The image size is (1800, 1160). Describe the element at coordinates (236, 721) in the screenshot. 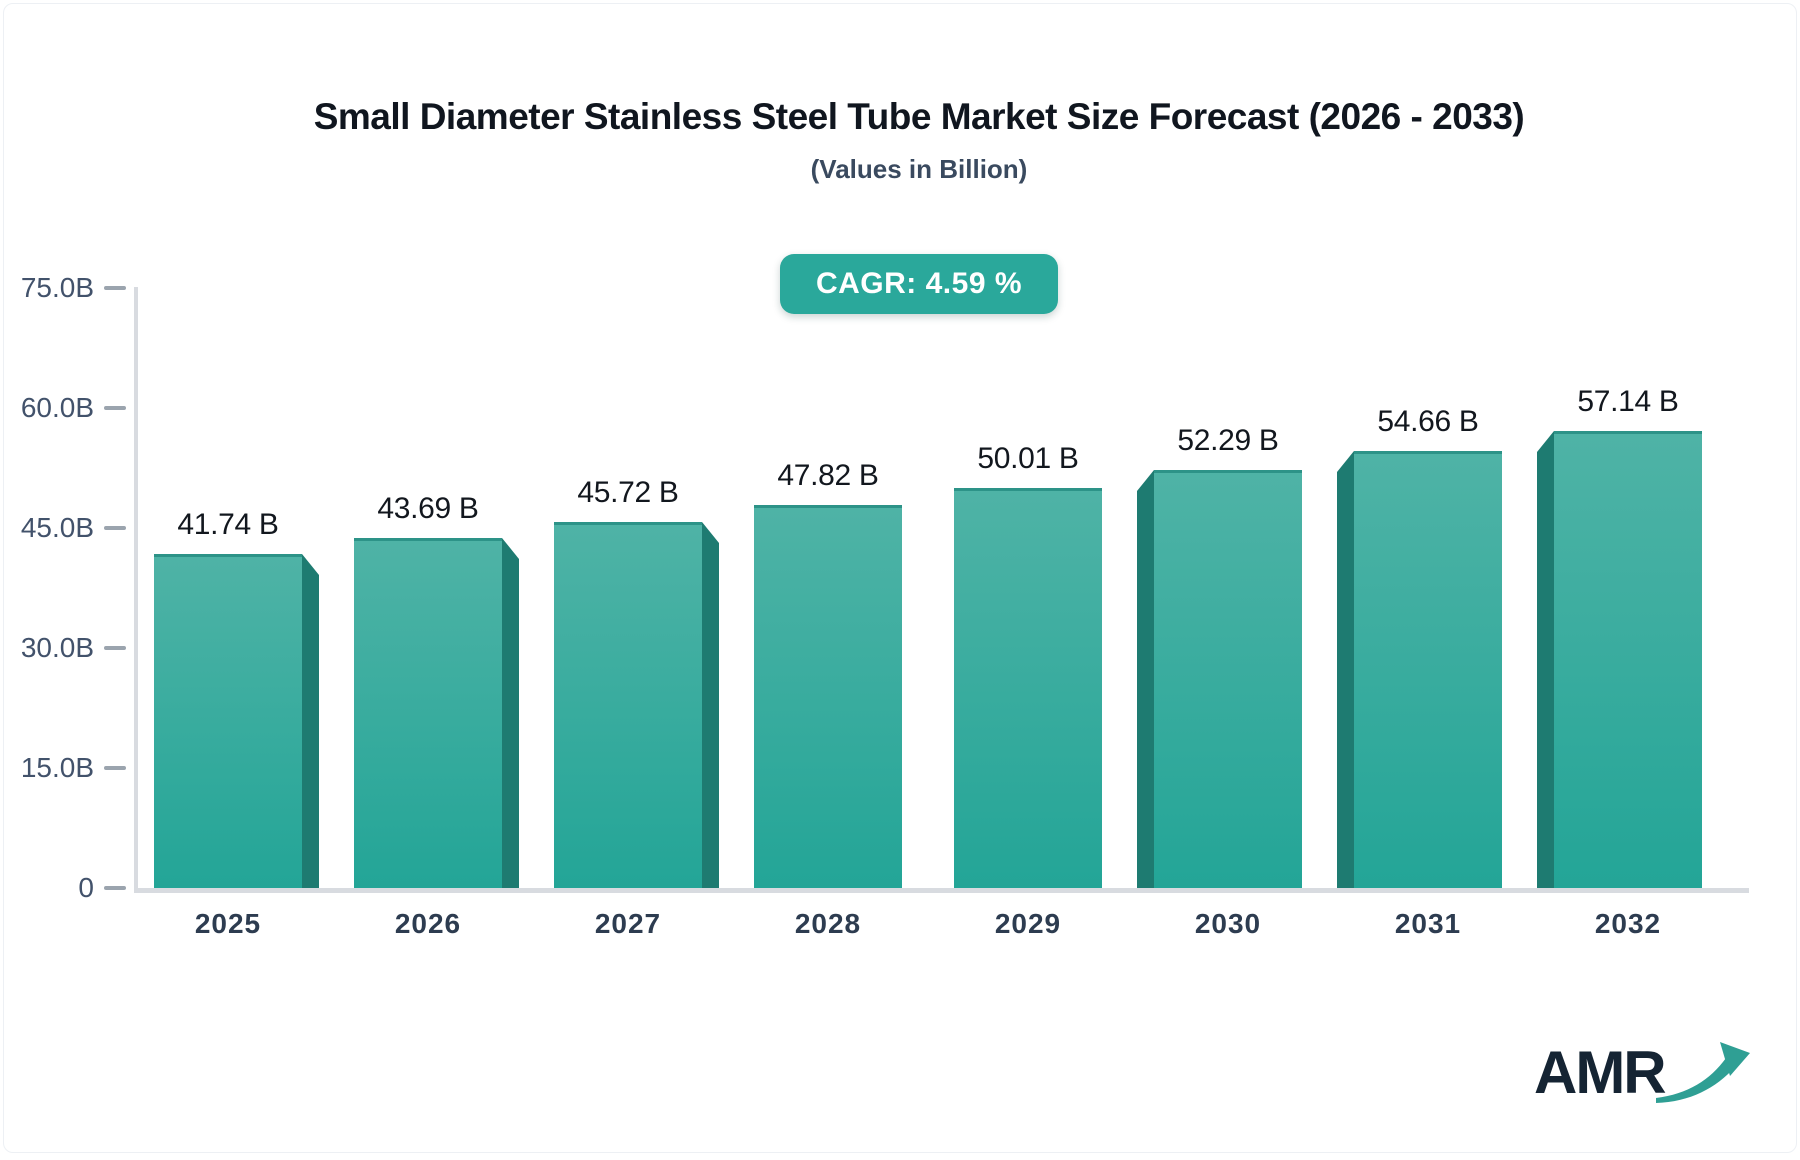

I see `bar-2025` at that location.